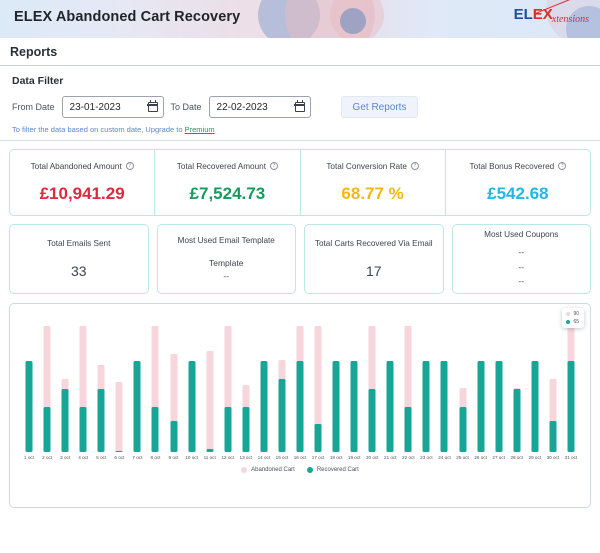 Image resolution: width=600 pixels, height=553 pixels. Describe the element at coordinates (379, 107) in the screenshot. I see `get-reports-button: Get Reports` at that location.